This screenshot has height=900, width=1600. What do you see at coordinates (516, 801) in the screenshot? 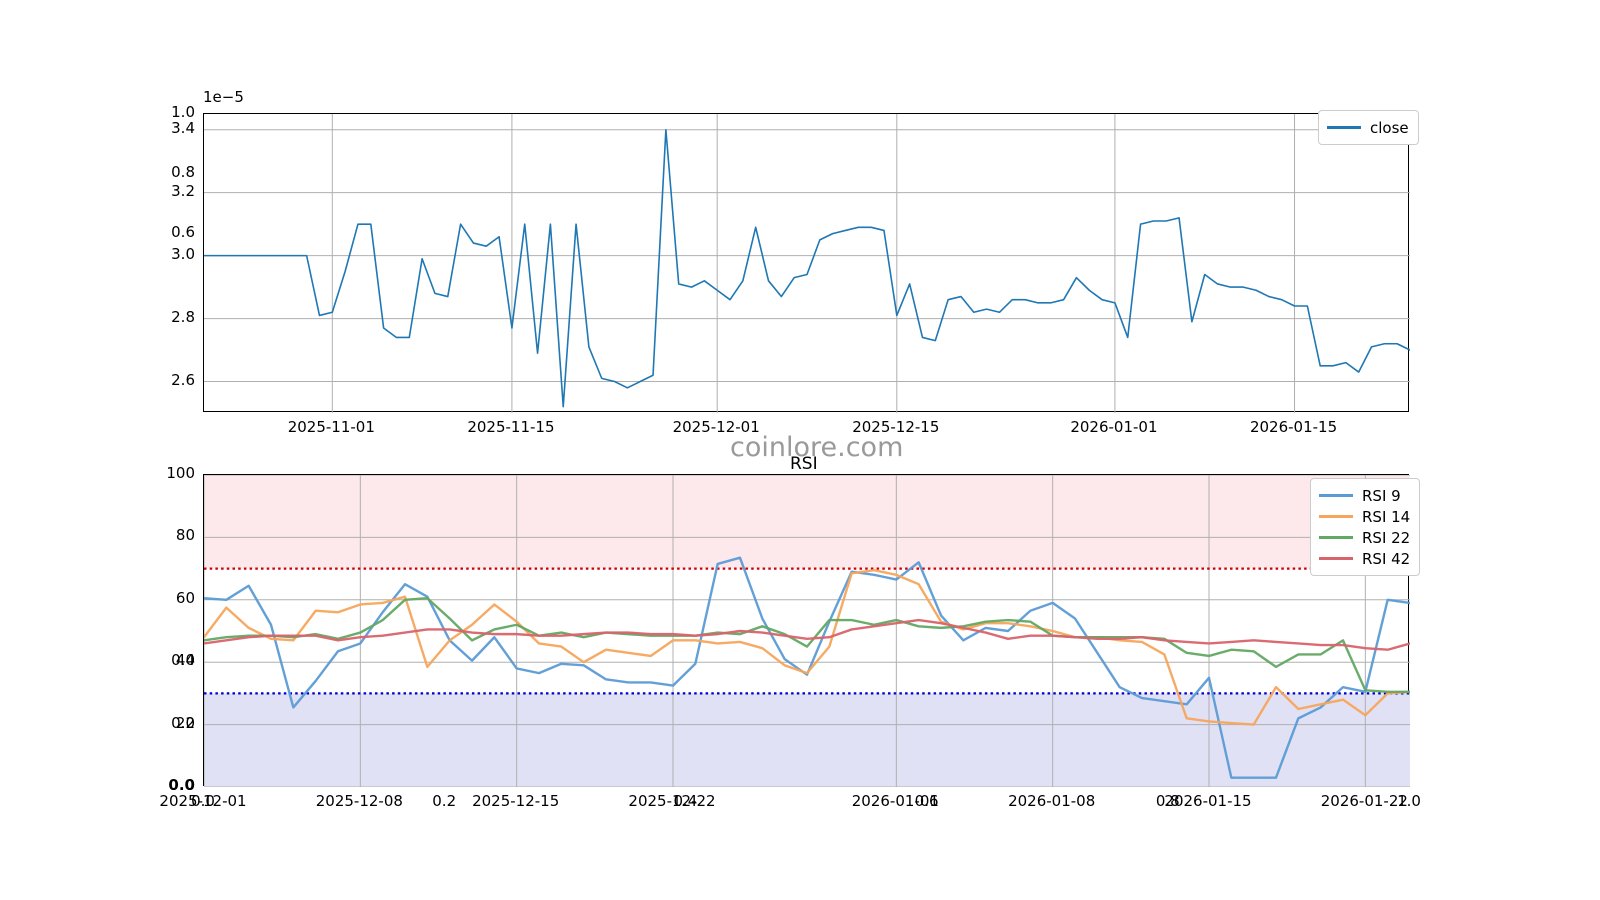
I see `rsi-x-tick-2025-12-15: 2025-12-15` at bounding box center [516, 801].